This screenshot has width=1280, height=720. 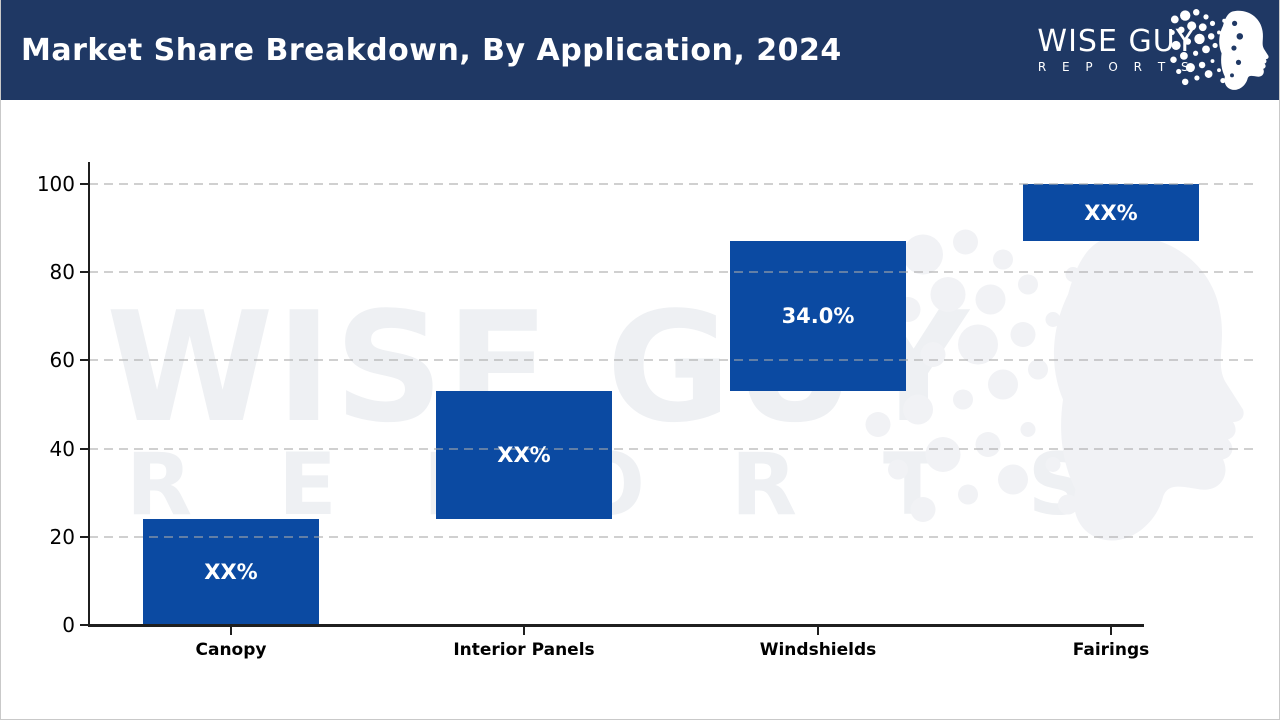 I want to click on x-category-label-fairings: Fairings, so click(x=1111, y=650).